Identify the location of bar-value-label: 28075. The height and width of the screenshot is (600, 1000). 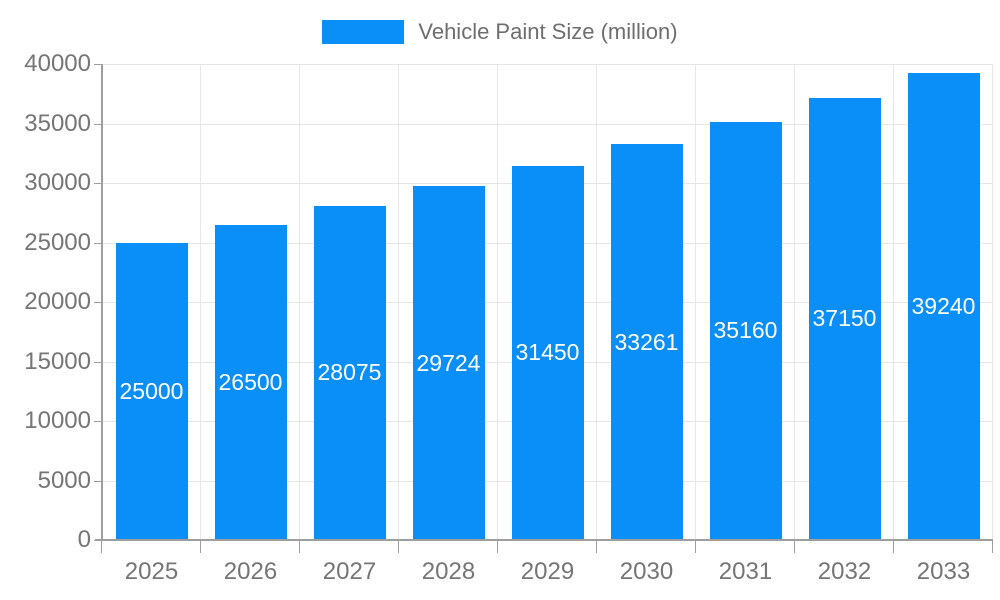
(349, 372).